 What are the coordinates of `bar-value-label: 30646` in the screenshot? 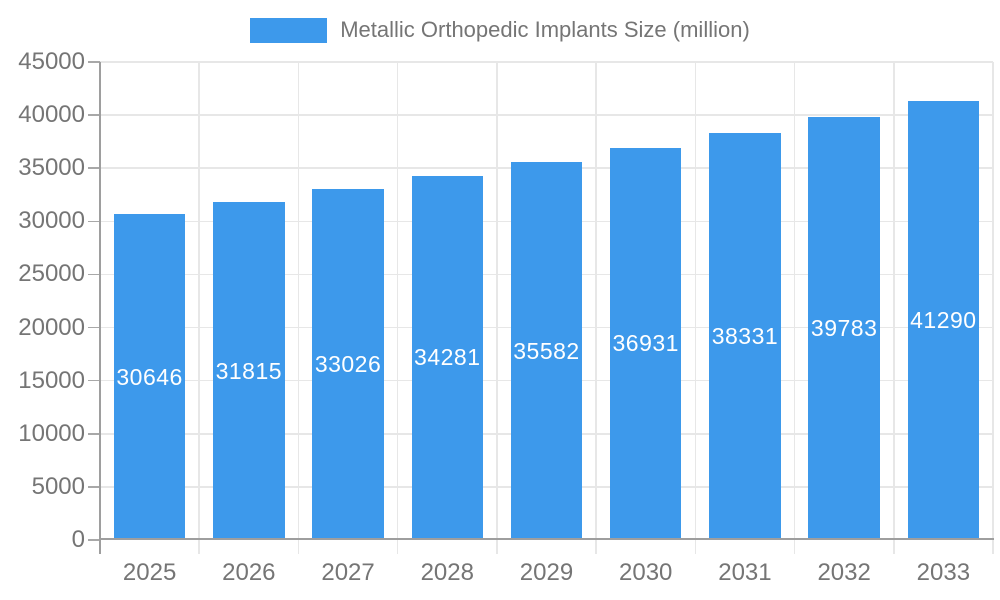 It's located at (149, 376).